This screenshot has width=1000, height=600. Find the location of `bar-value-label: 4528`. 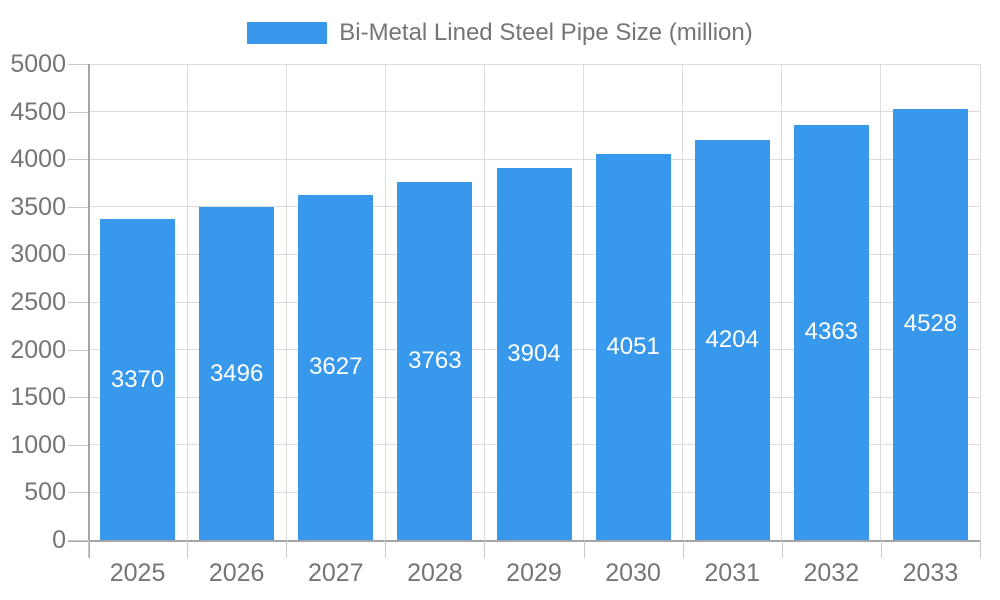

bar-value-label: 4528 is located at coordinates (930, 324).